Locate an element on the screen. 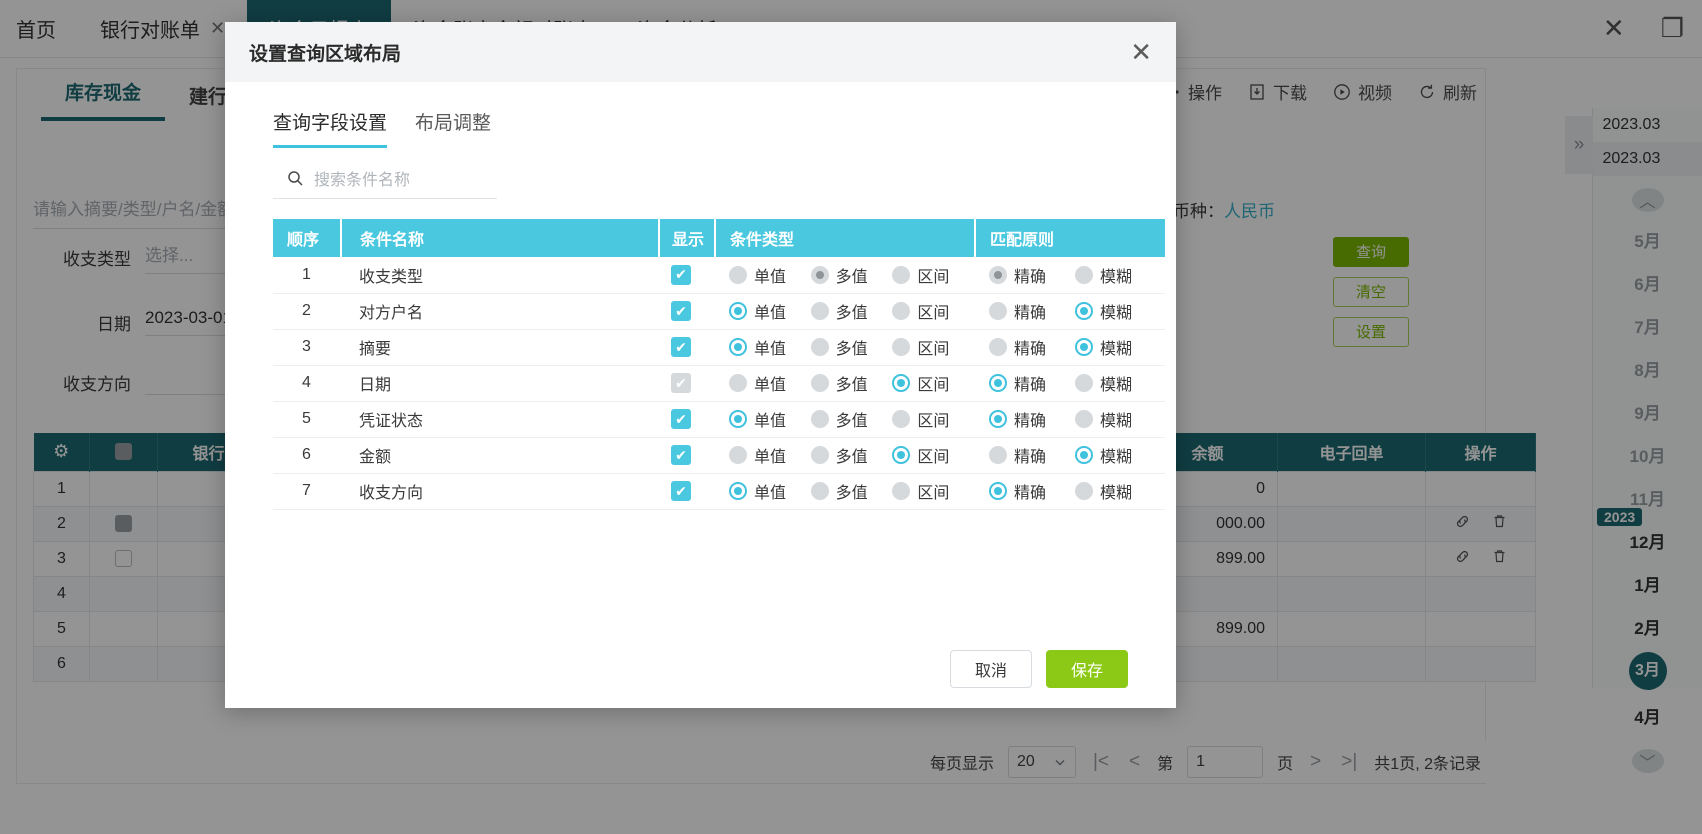  tab-home: 首页 is located at coordinates (39, 29).